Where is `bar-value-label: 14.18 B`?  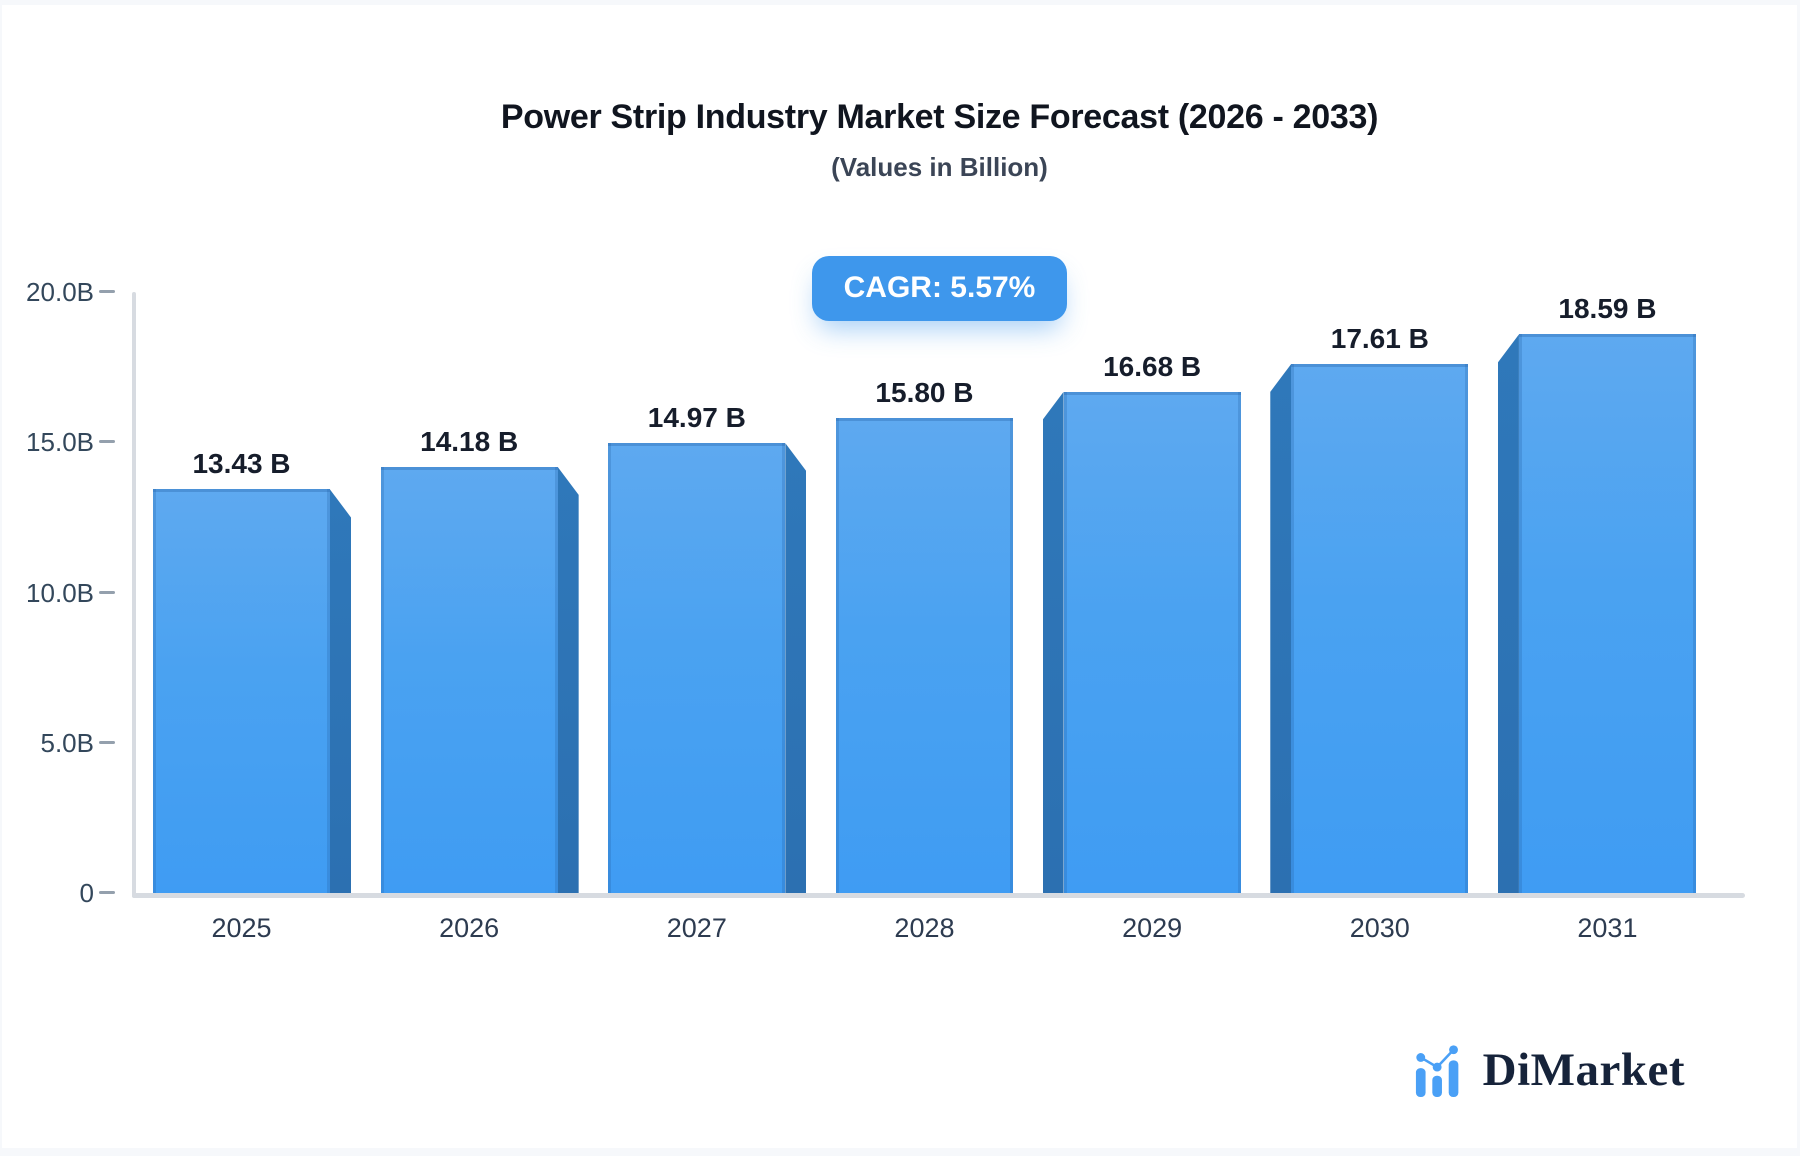 bar-value-label: 14.18 B is located at coordinates (469, 441).